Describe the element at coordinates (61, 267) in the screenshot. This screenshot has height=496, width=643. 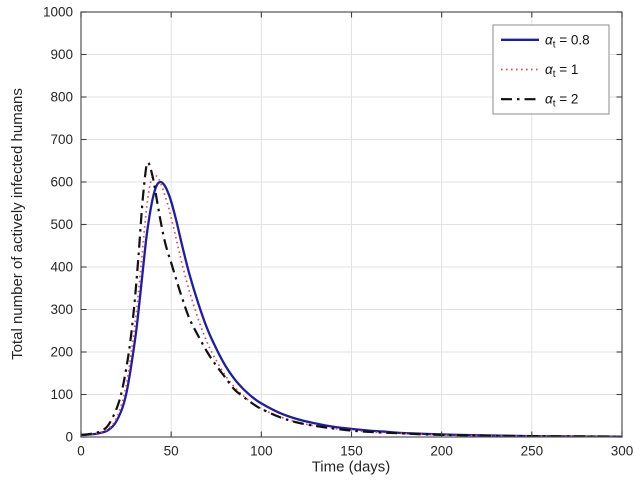
I see `y-tick-label: 400` at that location.